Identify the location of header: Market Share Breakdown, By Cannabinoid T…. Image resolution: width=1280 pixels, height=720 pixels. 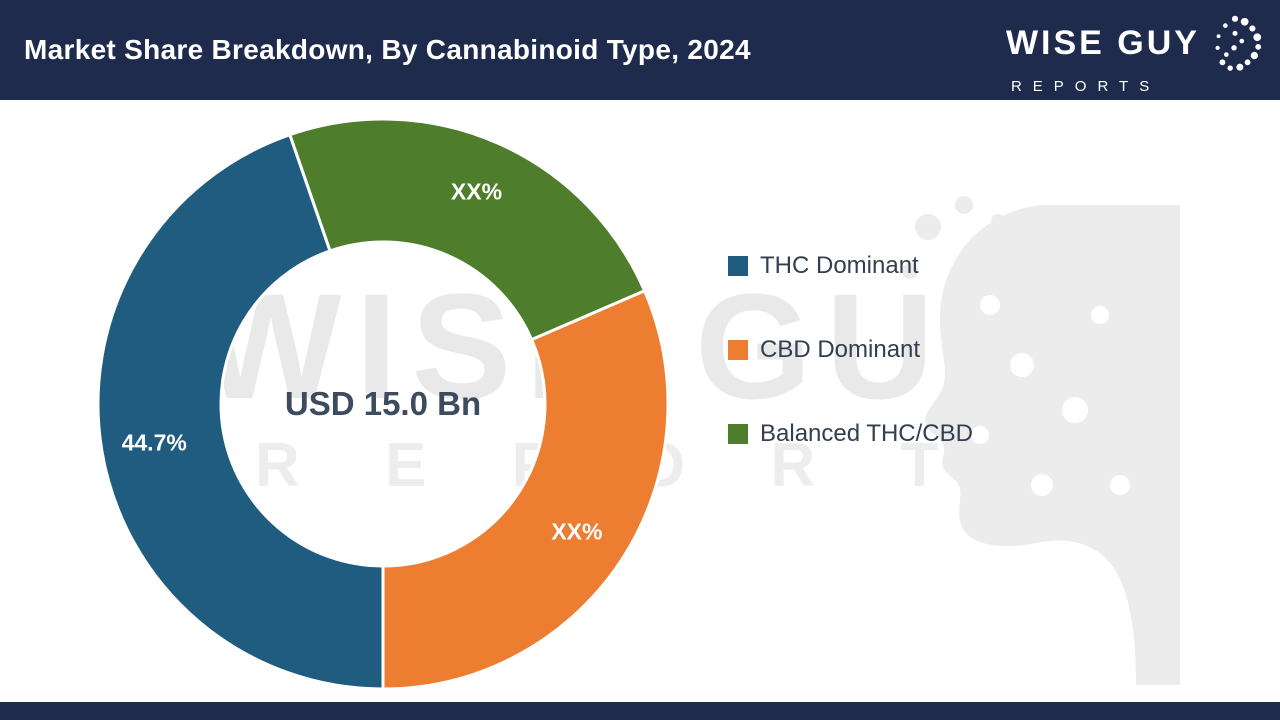
(640, 50).